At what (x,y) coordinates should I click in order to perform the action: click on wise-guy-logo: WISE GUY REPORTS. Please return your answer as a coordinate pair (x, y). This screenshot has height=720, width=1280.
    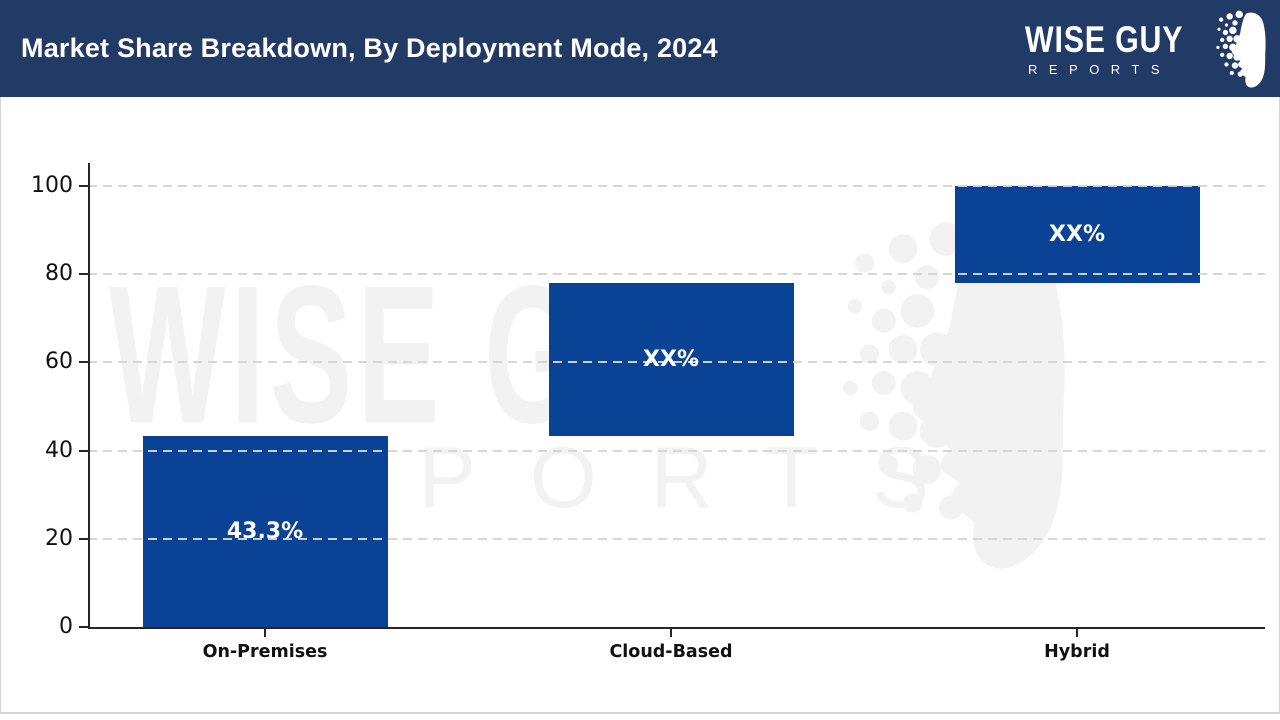
    Looking at the image, I should click on (1152, 49).